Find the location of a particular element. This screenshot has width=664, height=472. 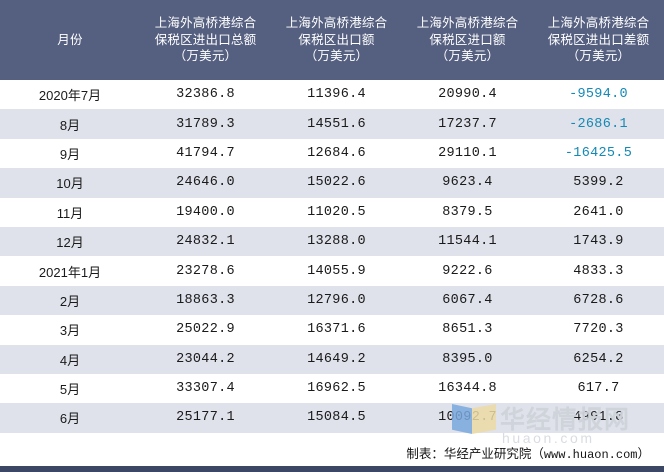

column-header-export: 上海外高桥港综合 保税区出口额 （万美元） is located at coordinates (336, 40).